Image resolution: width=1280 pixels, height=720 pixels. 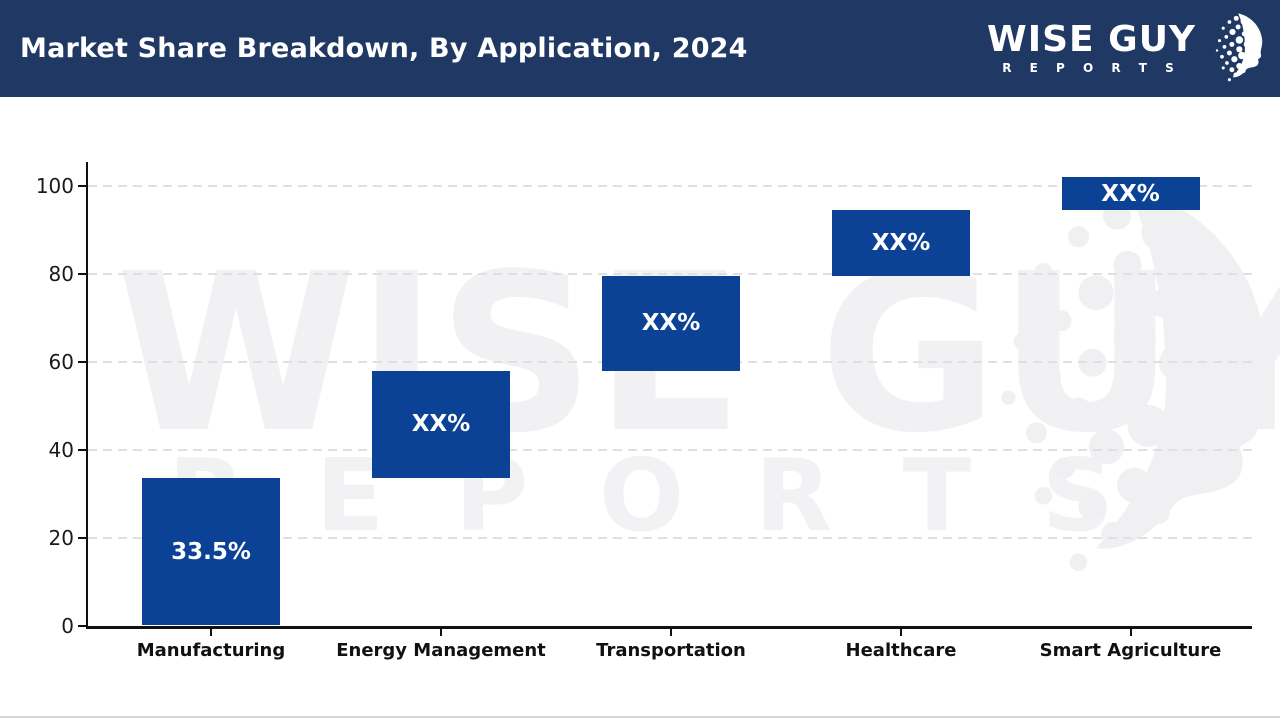 I want to click on y-axis-tick-label: 80, so click(x=61, y=273).